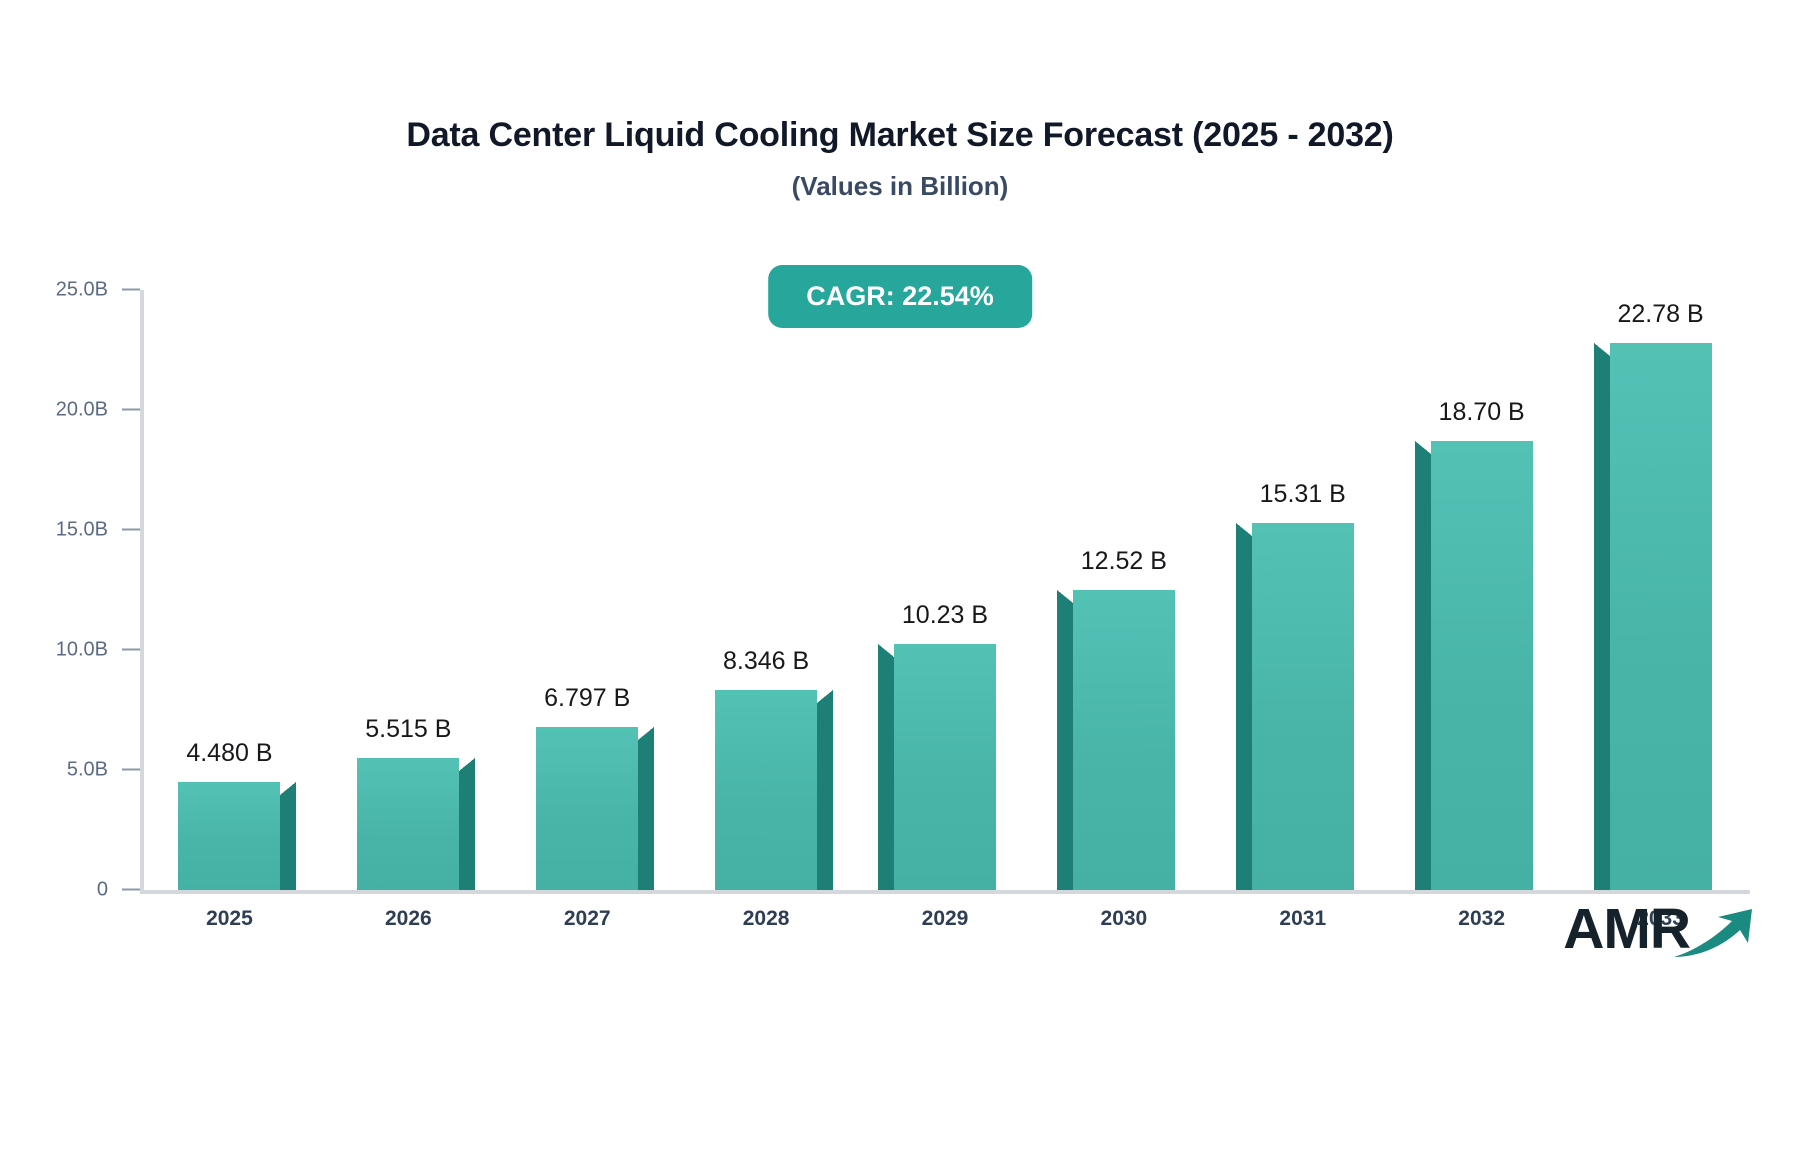 The width and height of the screenshot is (1800, 1156). I want to click on x-axis-label: 2030, so click(1124, 918).